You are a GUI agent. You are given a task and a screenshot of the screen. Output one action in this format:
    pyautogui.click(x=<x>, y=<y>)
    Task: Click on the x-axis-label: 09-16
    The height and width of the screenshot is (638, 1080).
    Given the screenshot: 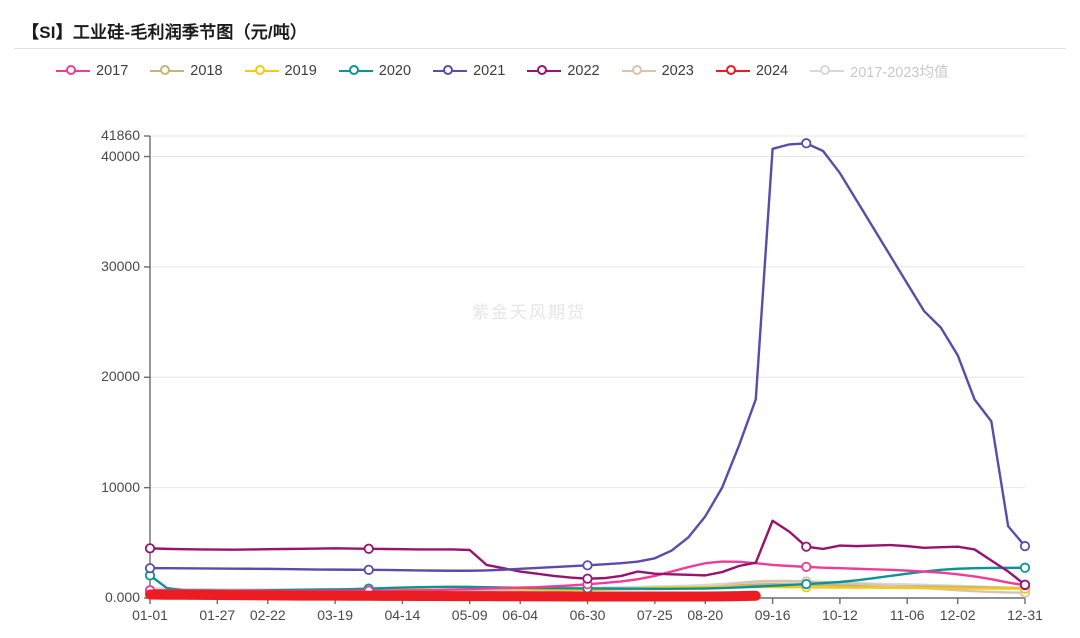 What is the action you would take?
    pyautogui.click(x=772, y=615)
    